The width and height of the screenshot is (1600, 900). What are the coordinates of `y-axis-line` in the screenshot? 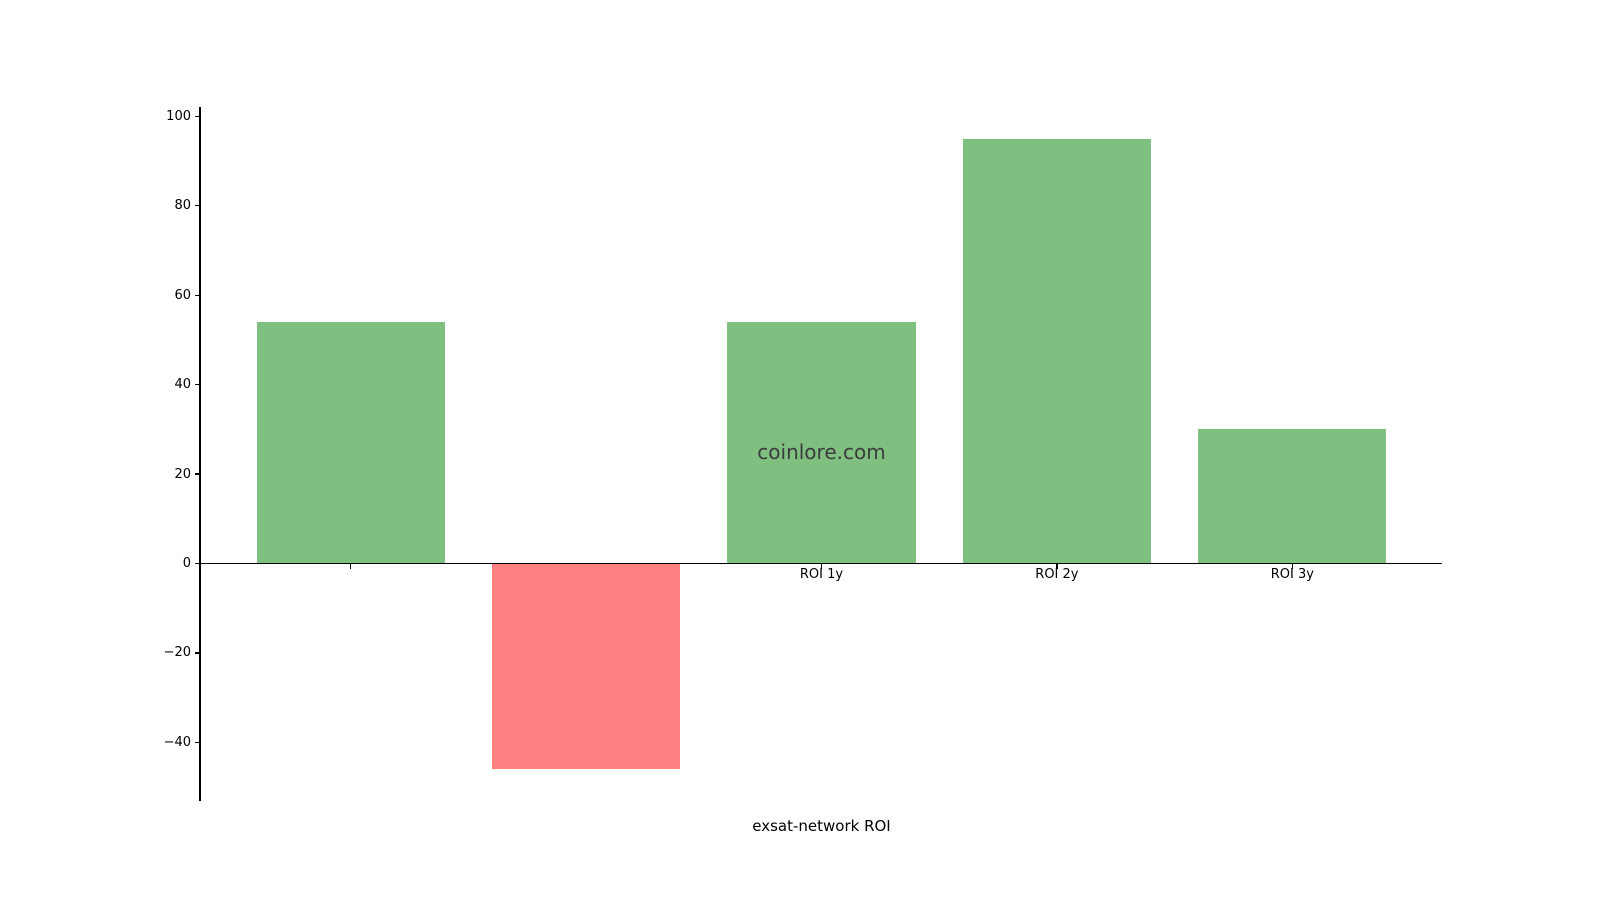 It's located at (200, 454).